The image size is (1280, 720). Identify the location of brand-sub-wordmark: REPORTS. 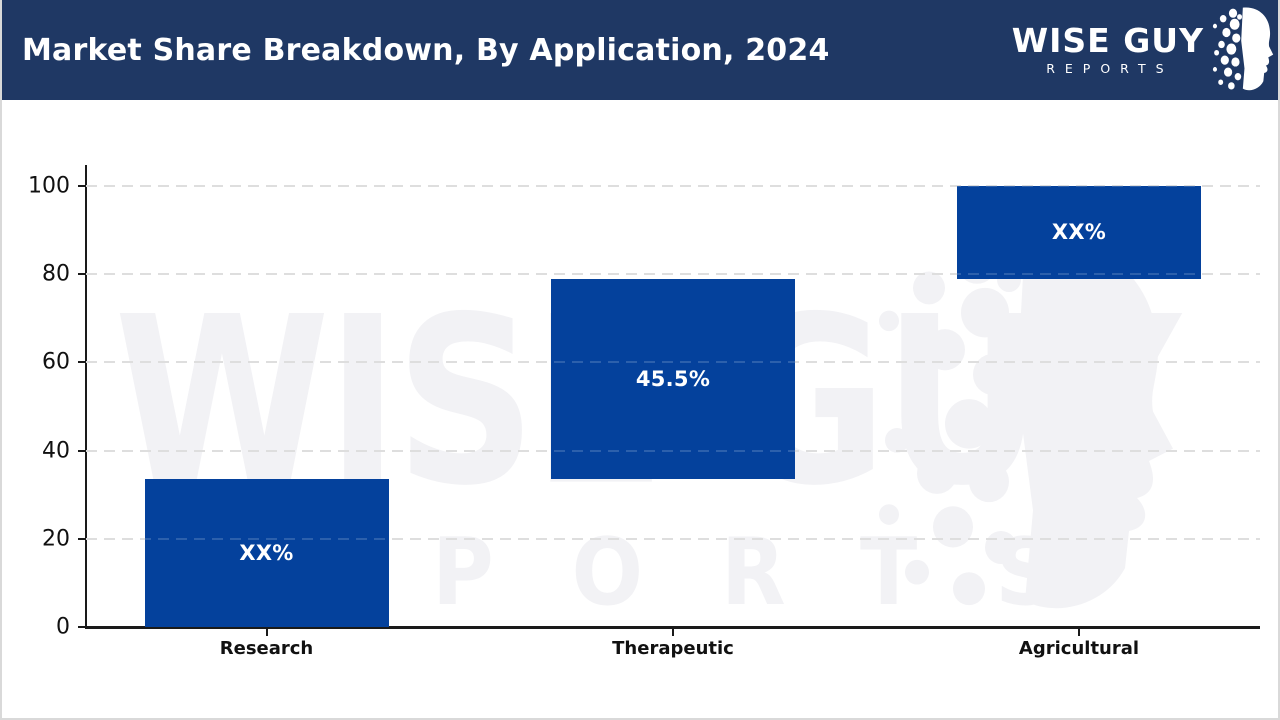
(1110, 68).